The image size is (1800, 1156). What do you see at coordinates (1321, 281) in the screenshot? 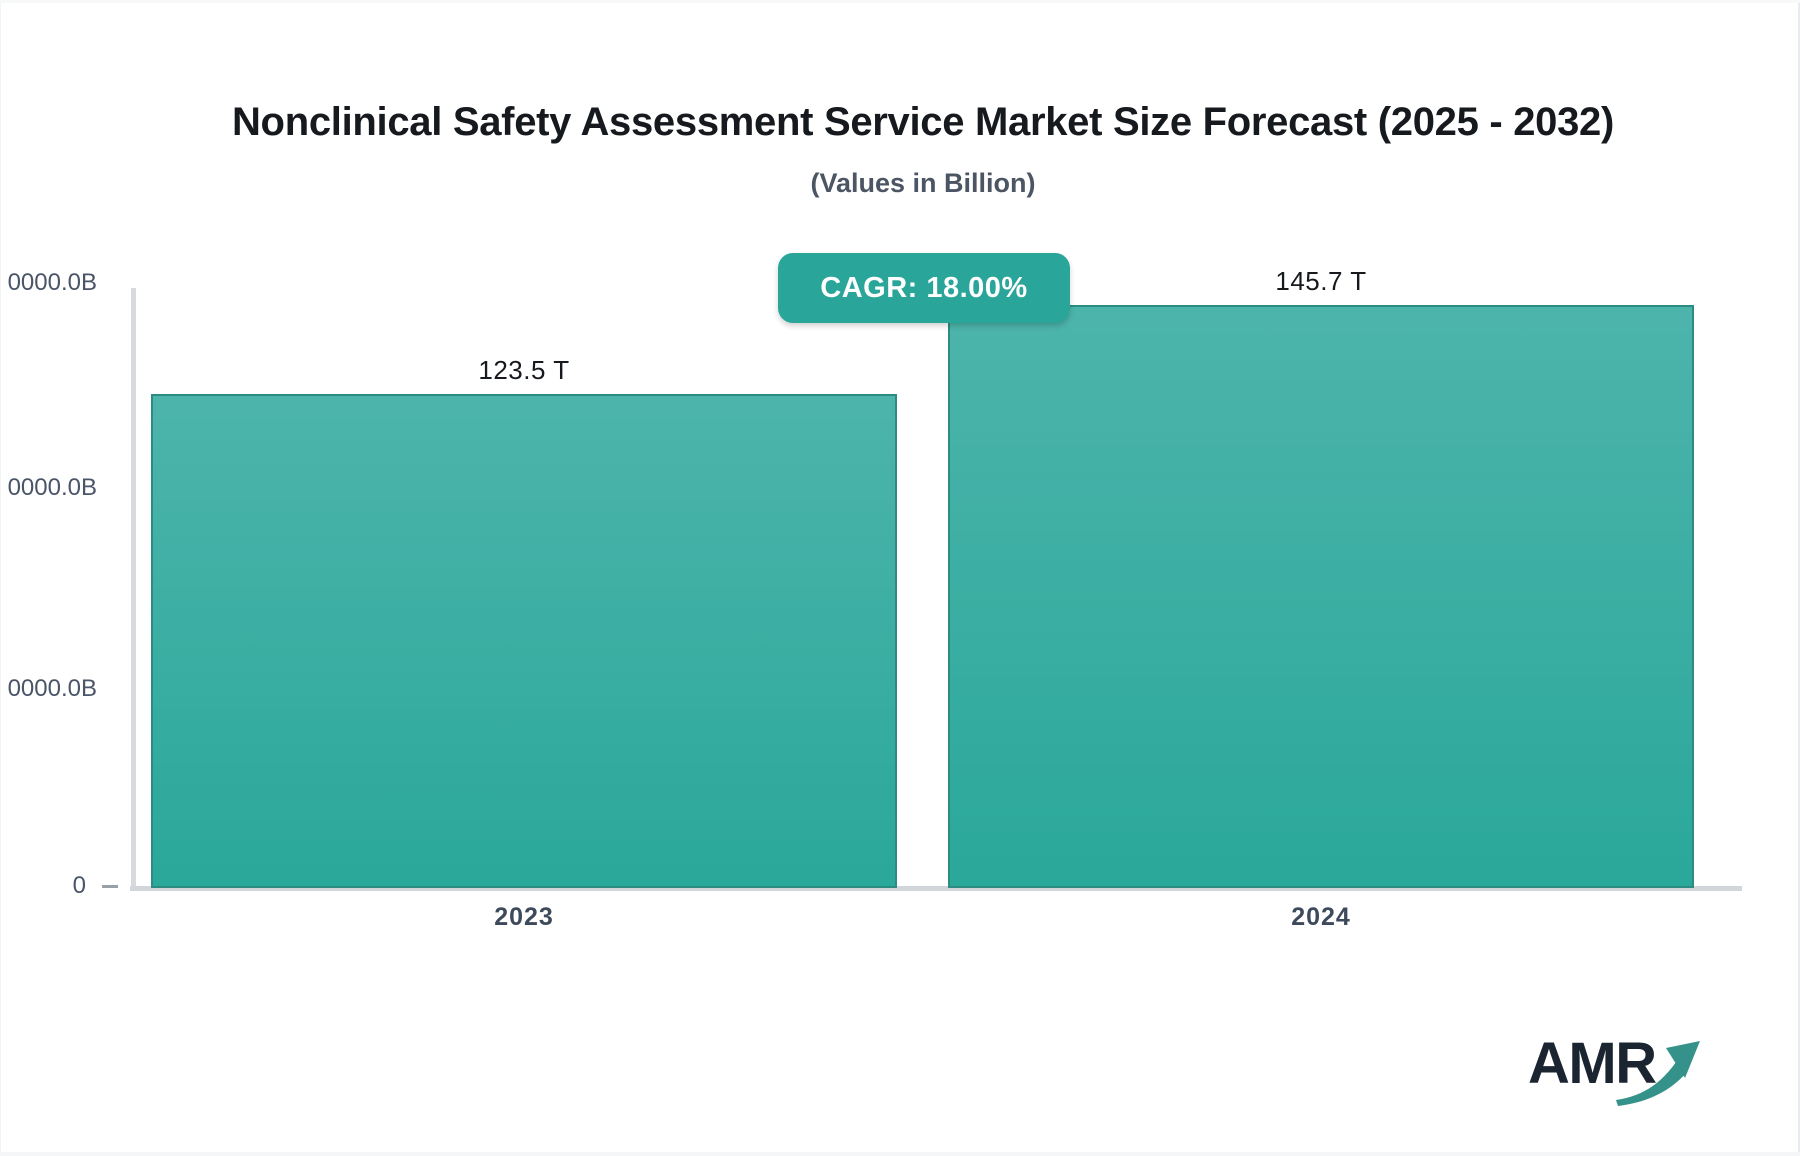
I see `bar-value-label: 145.7 T` at bounding box center [1321, 281].